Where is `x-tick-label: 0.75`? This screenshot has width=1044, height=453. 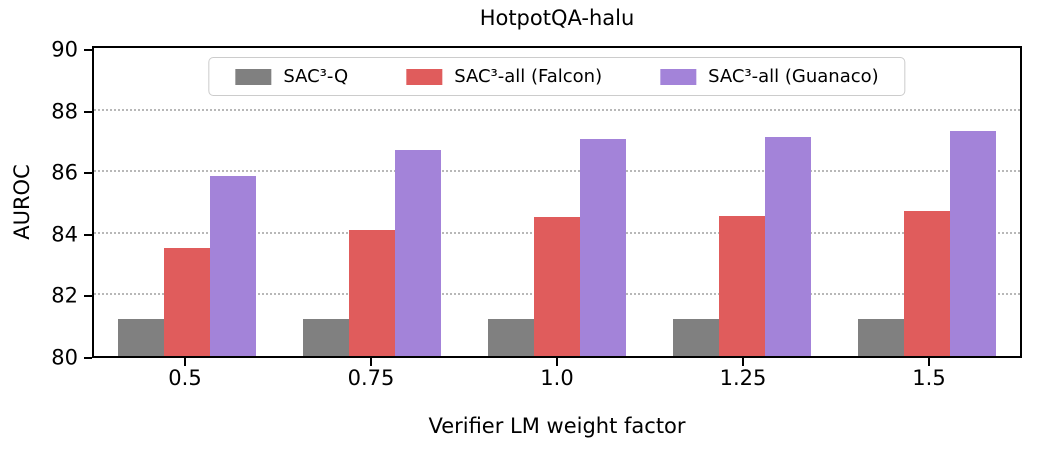 x-tick-label: 0.75 is located at coordinates (371, 378).